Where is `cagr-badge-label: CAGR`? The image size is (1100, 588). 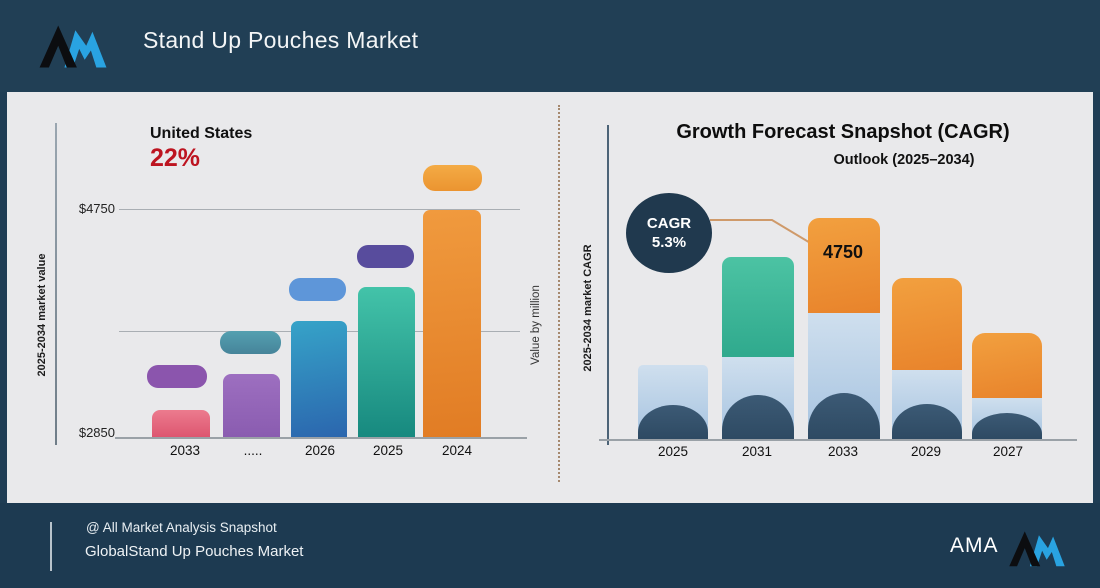
cagr-badge-label: CAGR is located at coordinates (669, 223).